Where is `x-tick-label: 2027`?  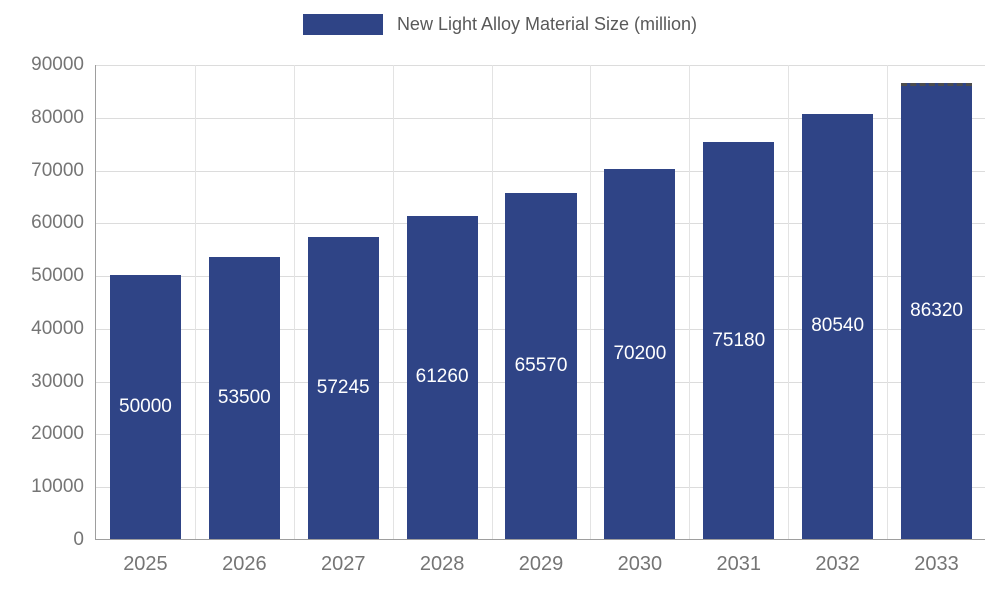
x-tick-label: 2027 is located at coordinates (343, 564).